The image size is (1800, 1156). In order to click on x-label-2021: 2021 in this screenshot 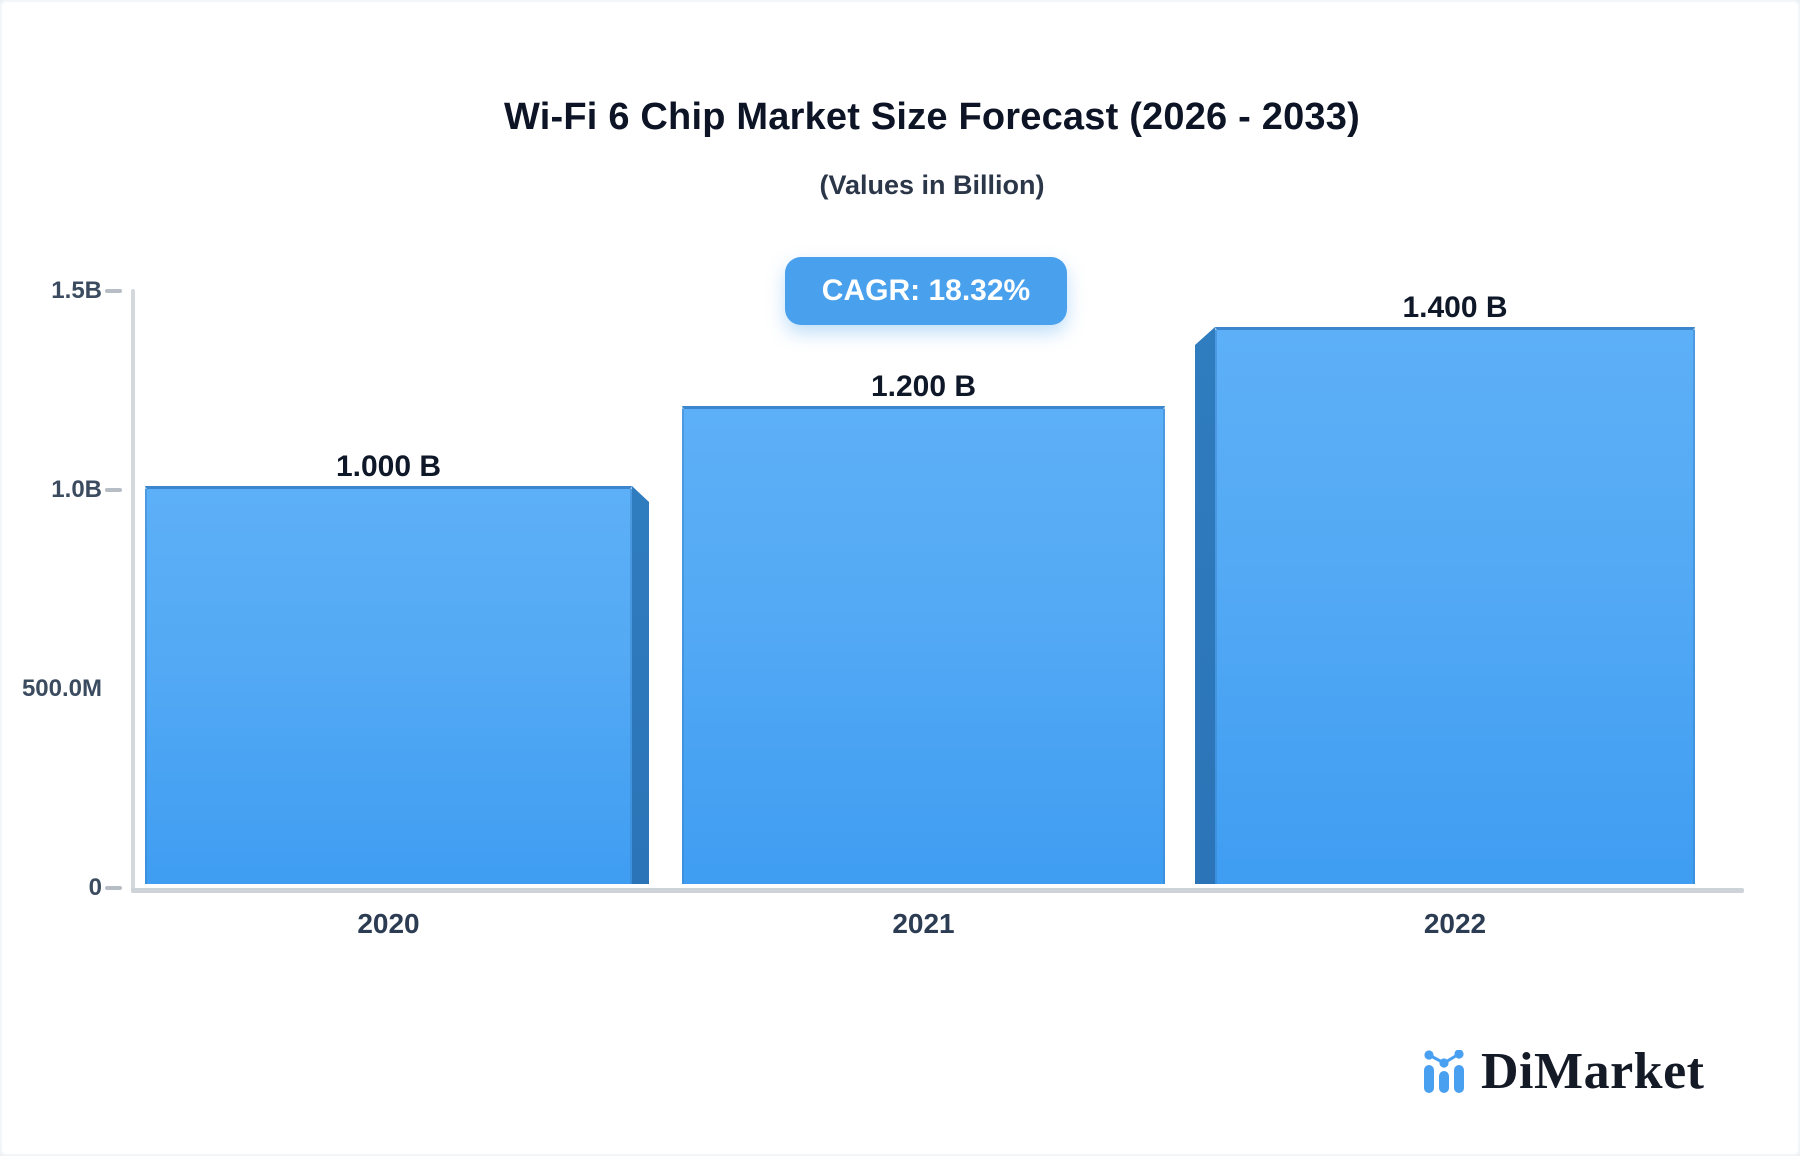, I will do `click(923, 923)`.